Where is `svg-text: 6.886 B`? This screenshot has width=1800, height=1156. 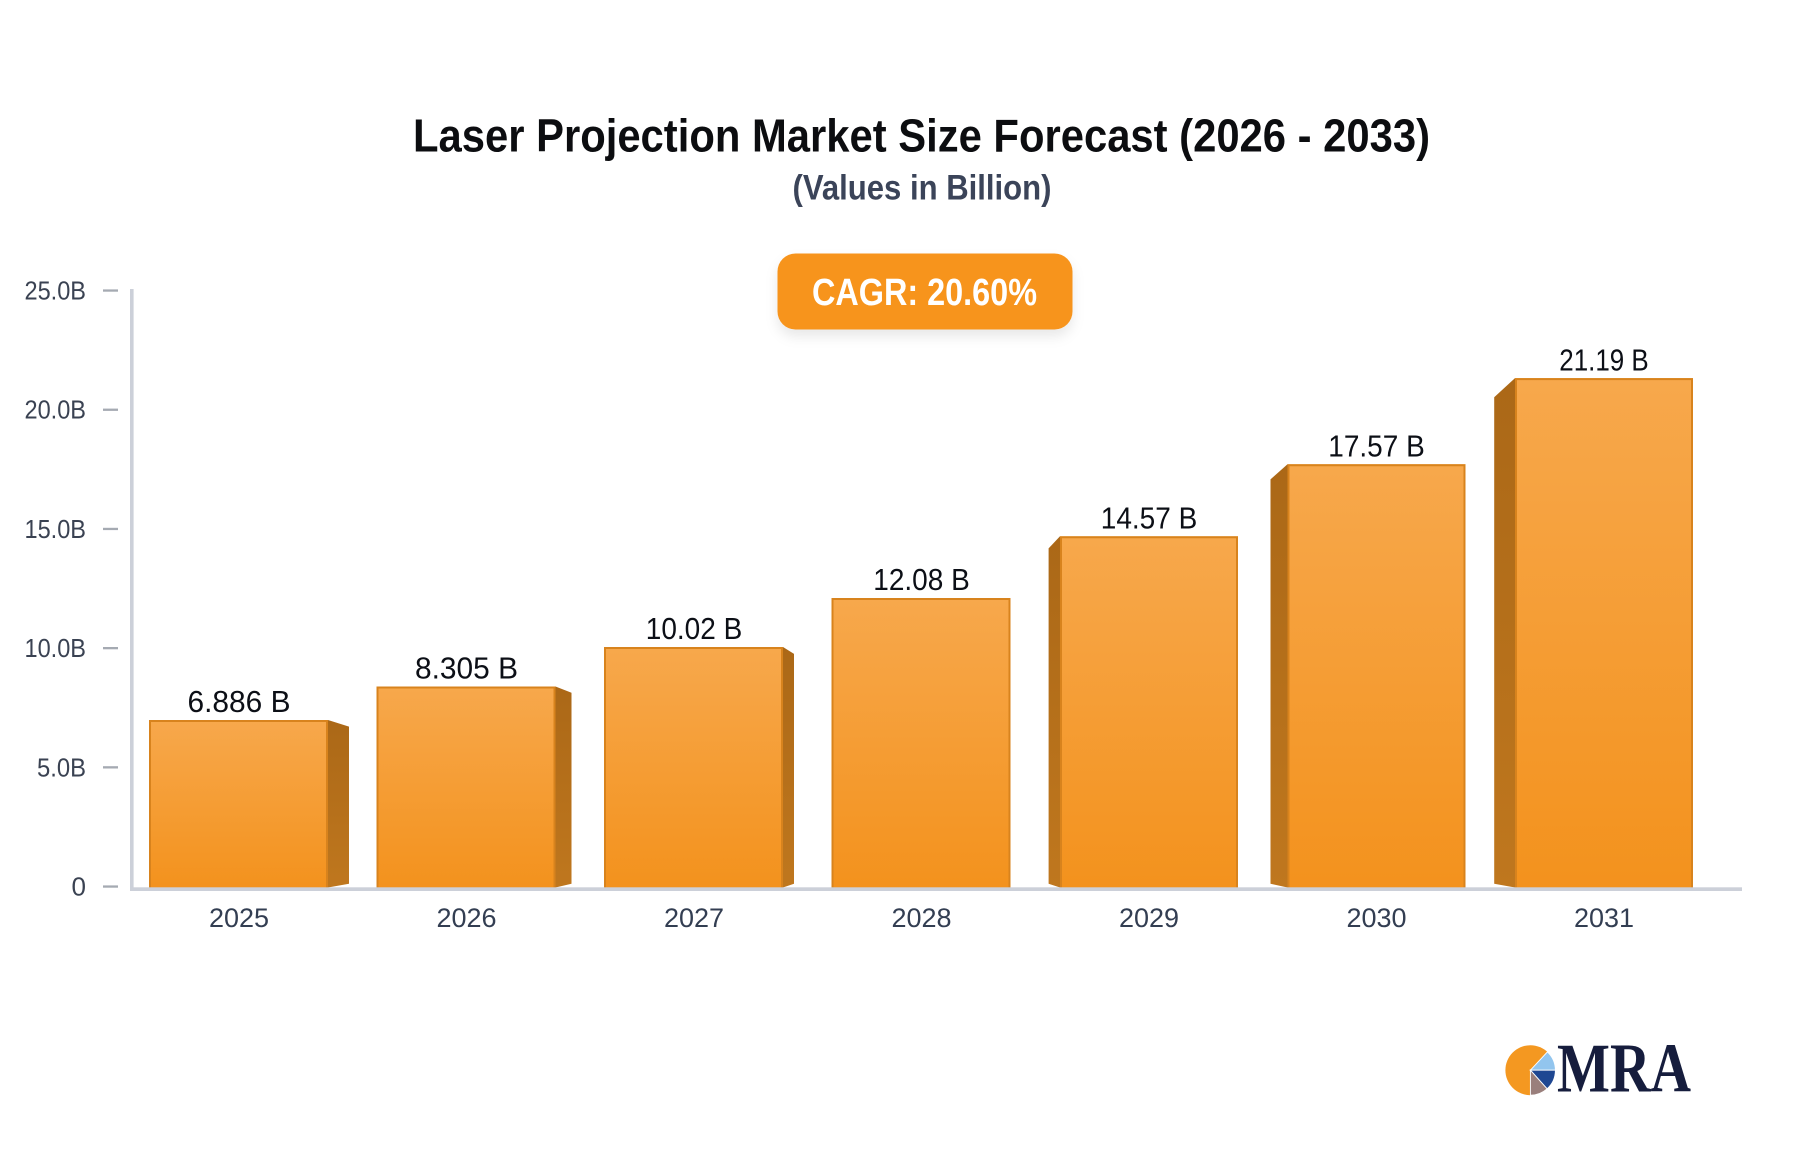 svg-text: 6.886 B is located at coordinates (239, 701).